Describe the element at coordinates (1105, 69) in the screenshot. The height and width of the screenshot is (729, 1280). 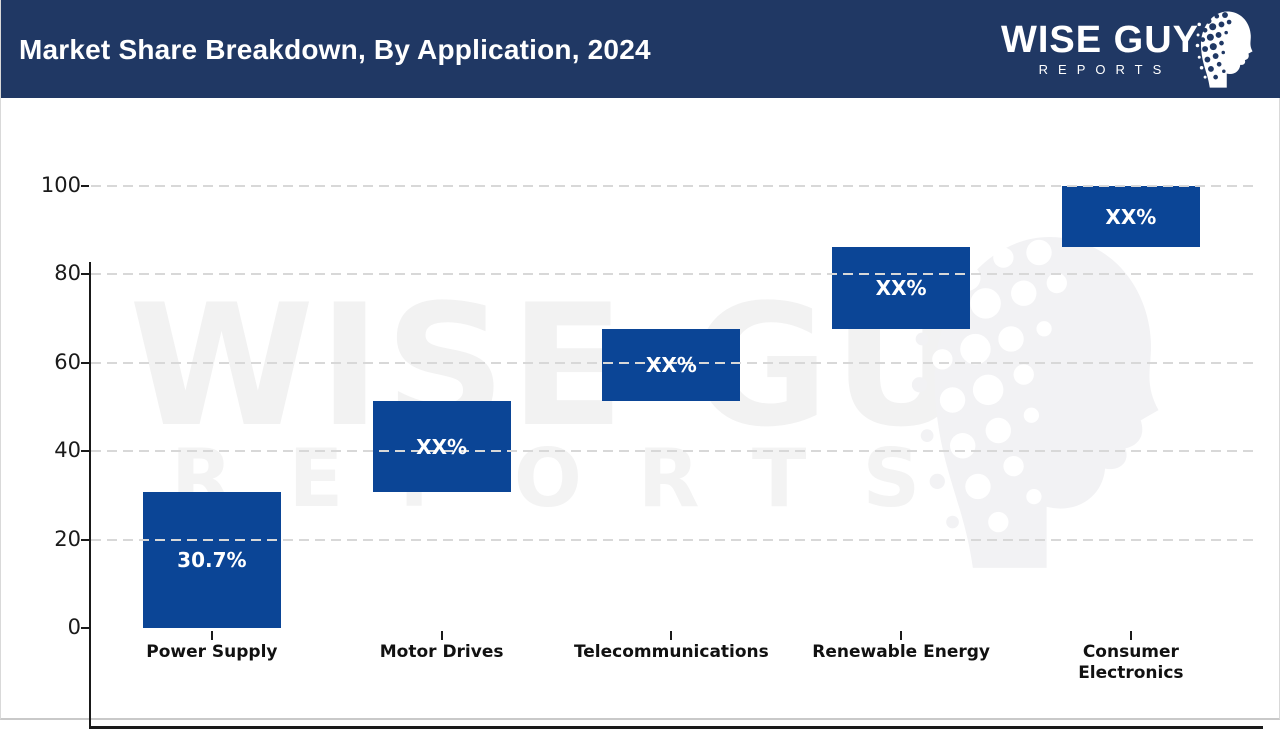
I see `brand-subtitle: REPORTS` at that location.